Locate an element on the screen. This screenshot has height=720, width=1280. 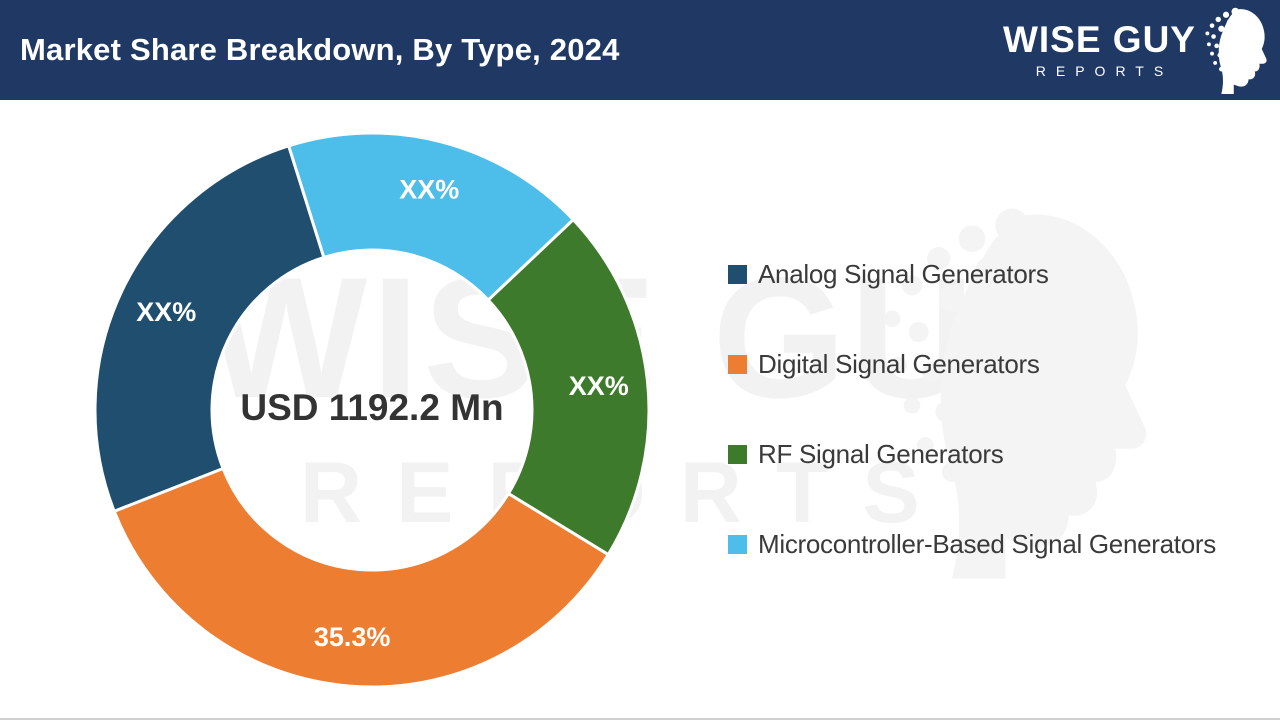
legend-item-analog: Analog Signal Generators is located at coordinates (972, 274).